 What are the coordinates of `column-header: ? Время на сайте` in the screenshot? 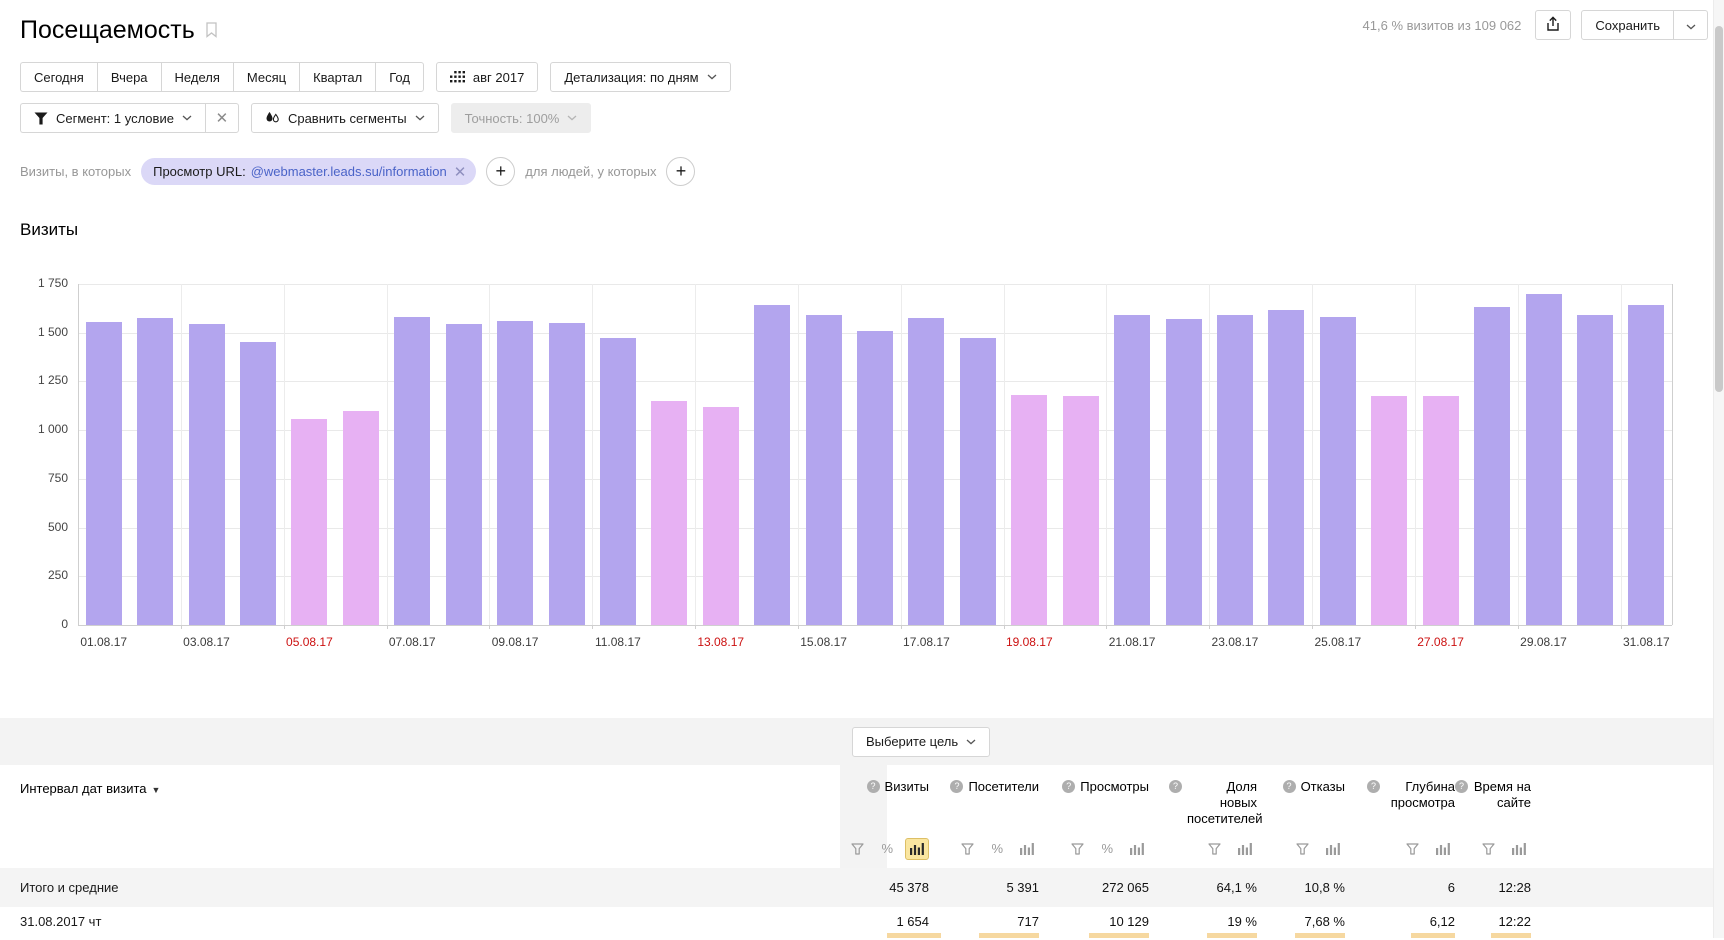 It's located at (1493, 795).